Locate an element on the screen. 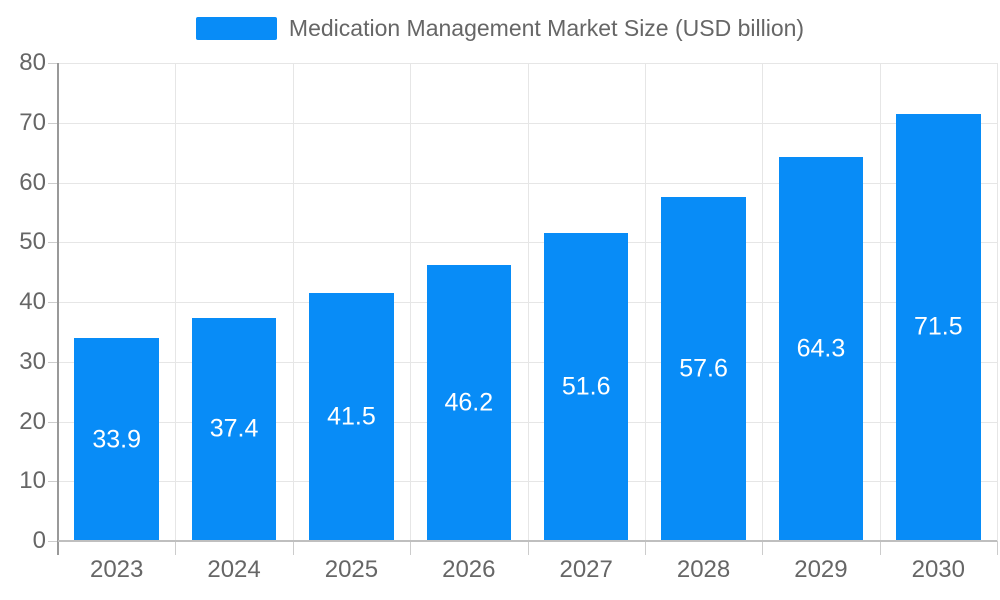 This screenshot has width=1000, height=600. y-axis-label: 10 is located at coordinates (32, 481).